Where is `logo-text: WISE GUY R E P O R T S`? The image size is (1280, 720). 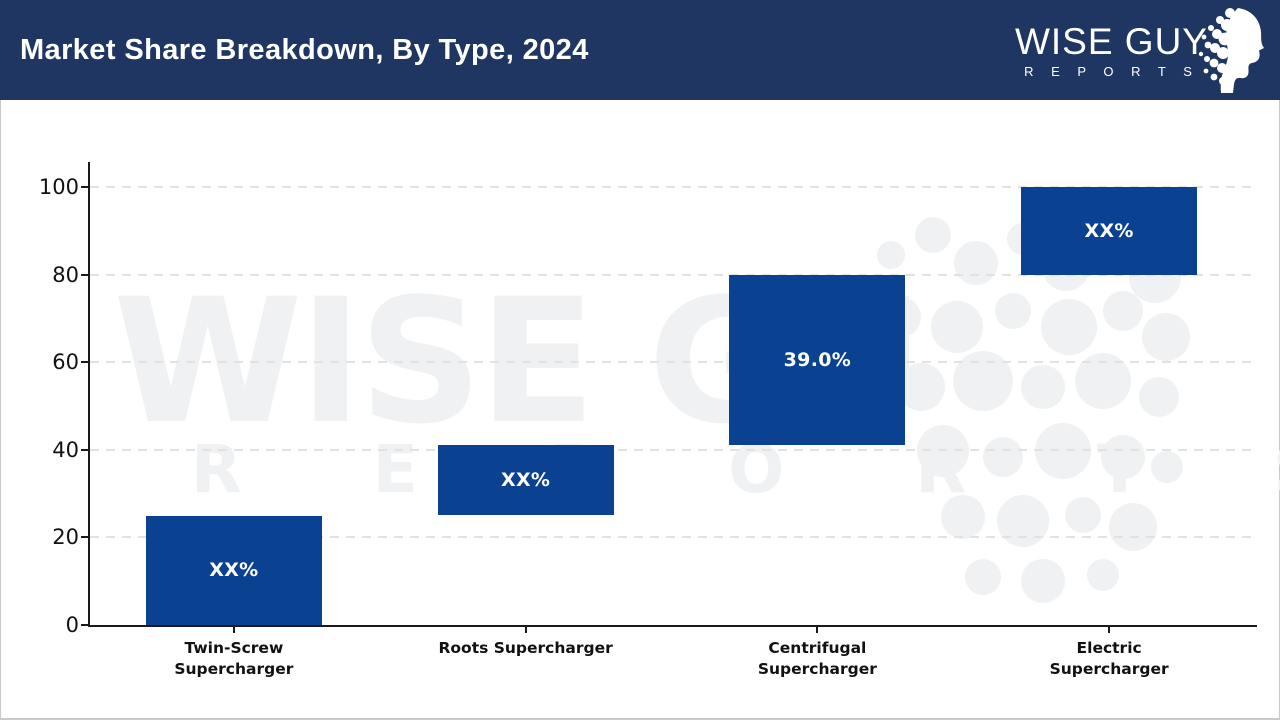
logo-text: WISE GUY R E P O R T S is located at coordinates (1111, 50).